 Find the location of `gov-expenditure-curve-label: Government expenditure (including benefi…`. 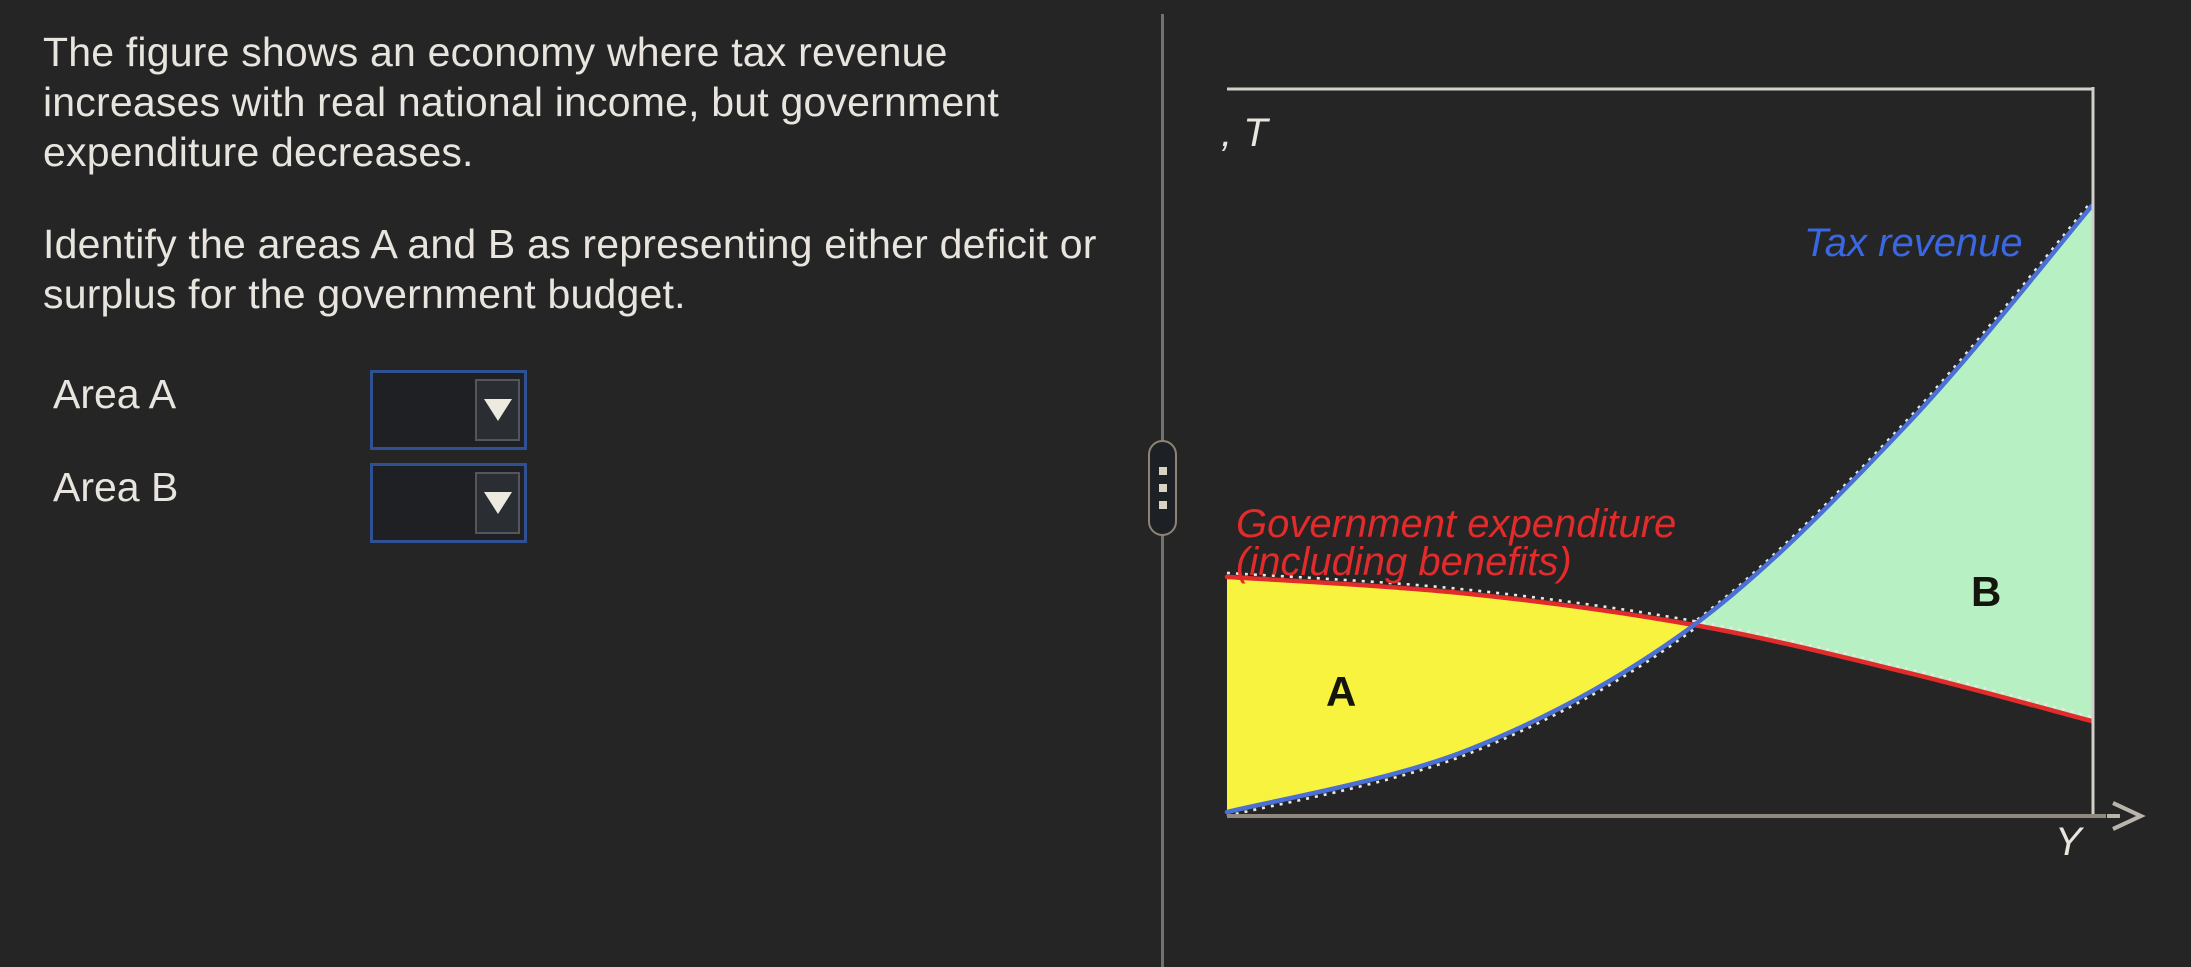

gov-expenditure-curve-label: Government expenditure (including benefi… is located at coordinates (1456, 543).